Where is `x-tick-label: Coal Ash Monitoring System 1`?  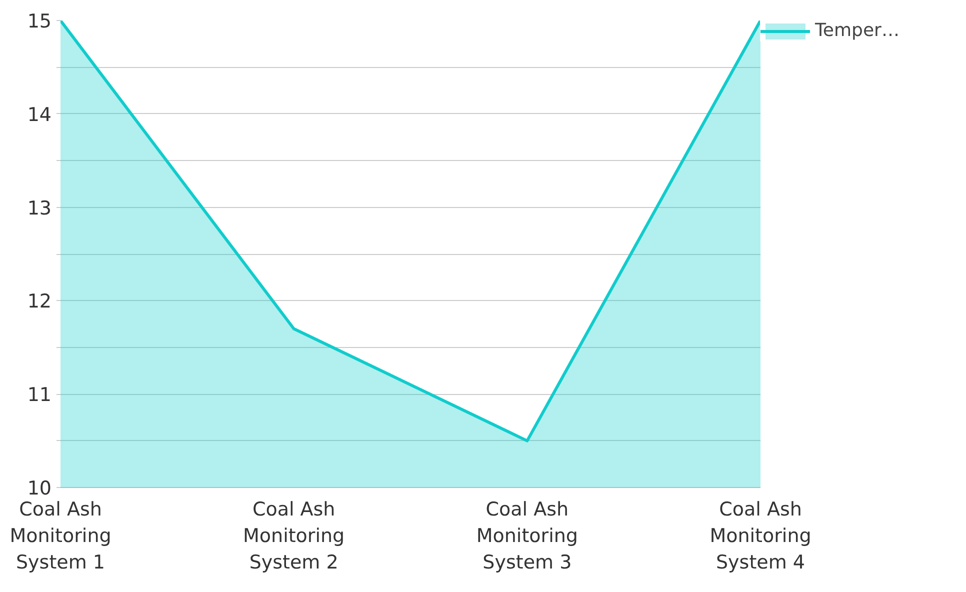 x-tick-label: Coal Ash Monitoring System 1 is located at coordinates (61, 536).